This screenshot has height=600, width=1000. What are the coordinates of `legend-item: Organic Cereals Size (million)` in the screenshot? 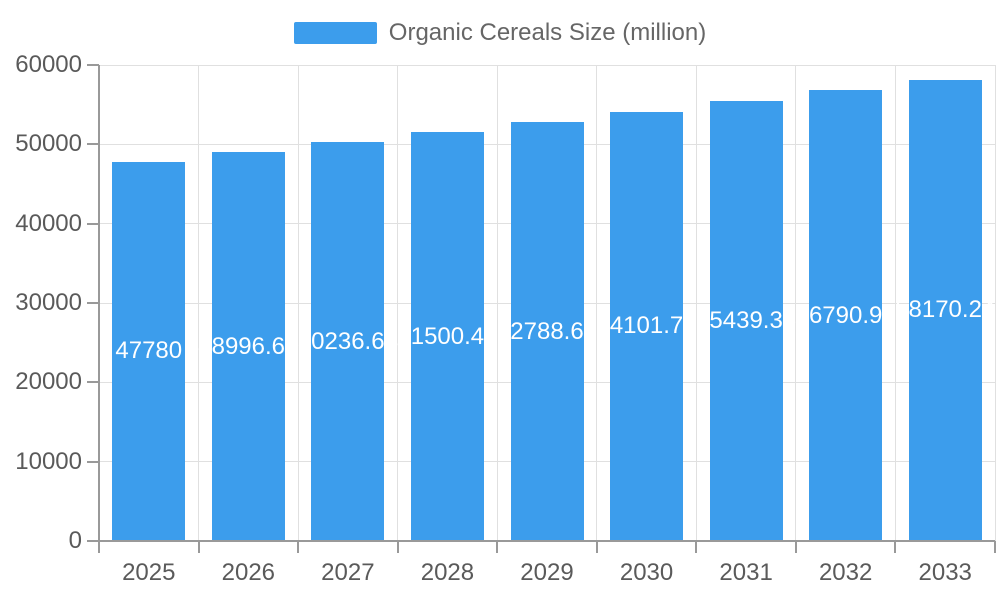 It's located at (500, 33).